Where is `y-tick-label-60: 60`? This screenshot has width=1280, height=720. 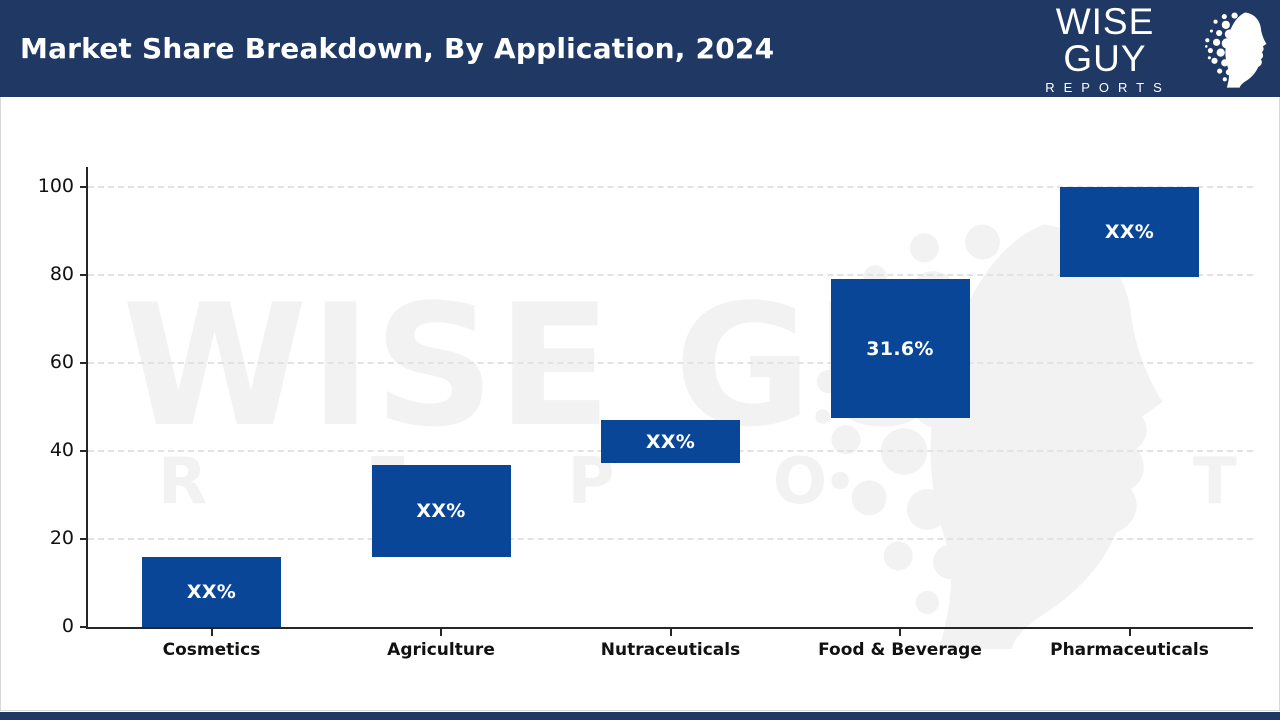
y-tick-label-60: 60 is located at coordinates (61, 362).